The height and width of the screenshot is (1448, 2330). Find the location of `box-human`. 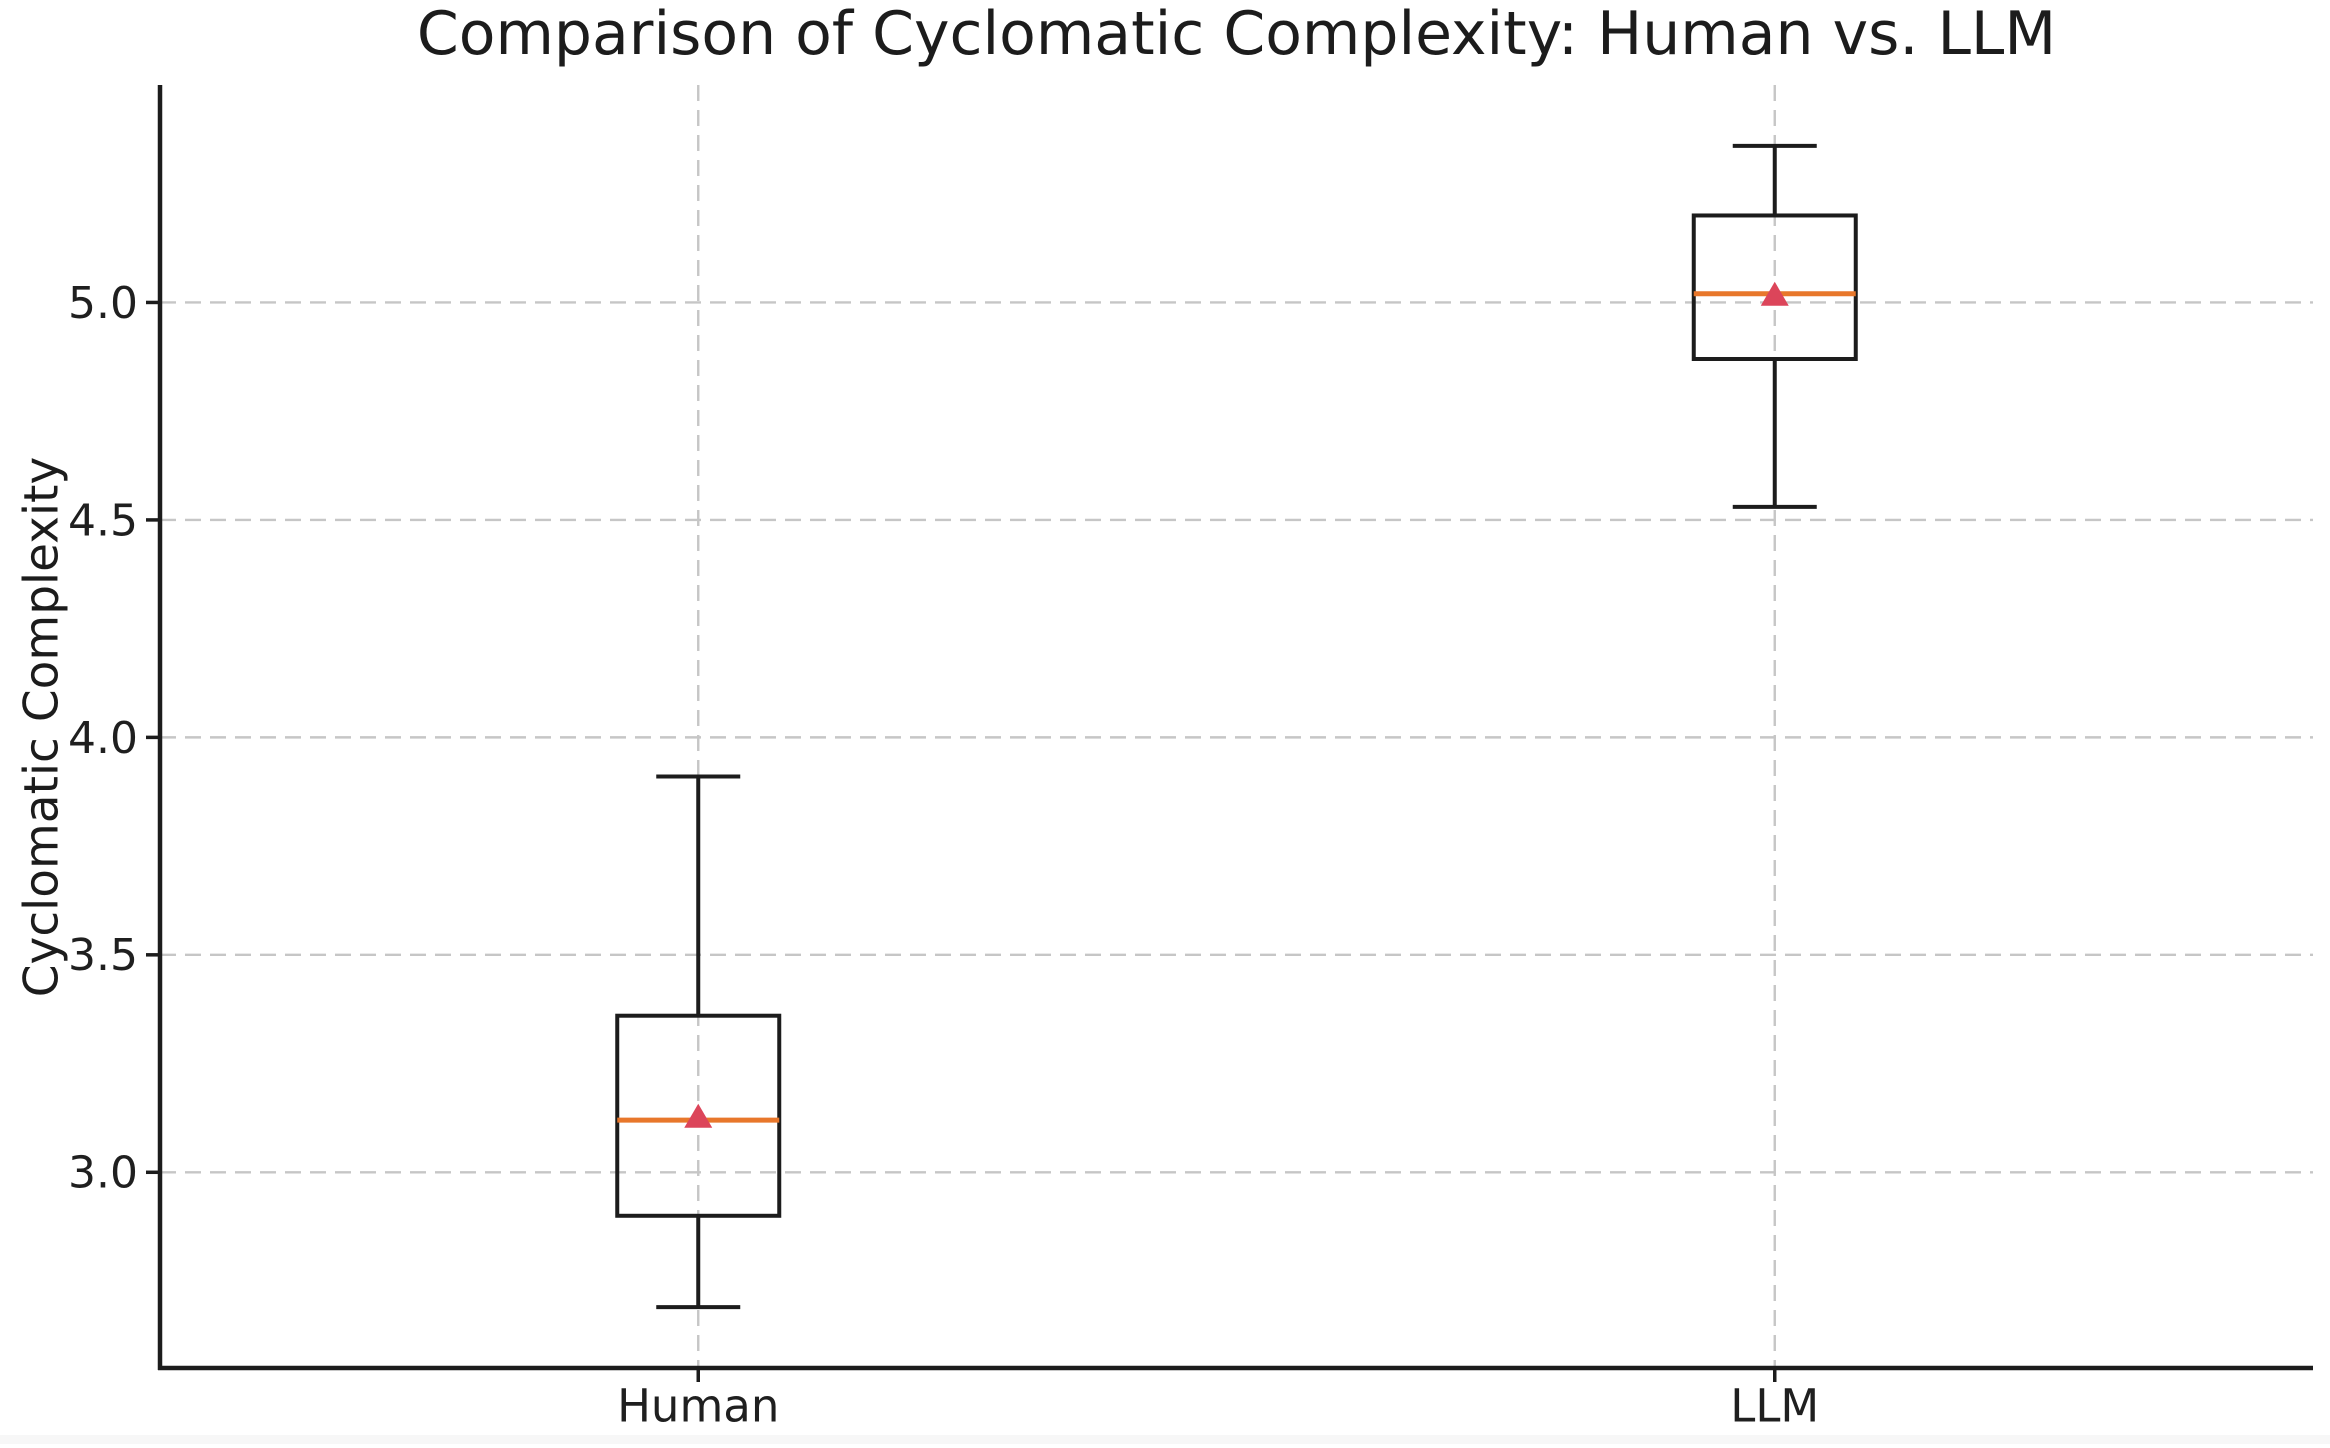

box-human is located at coordinates (698, 1115).